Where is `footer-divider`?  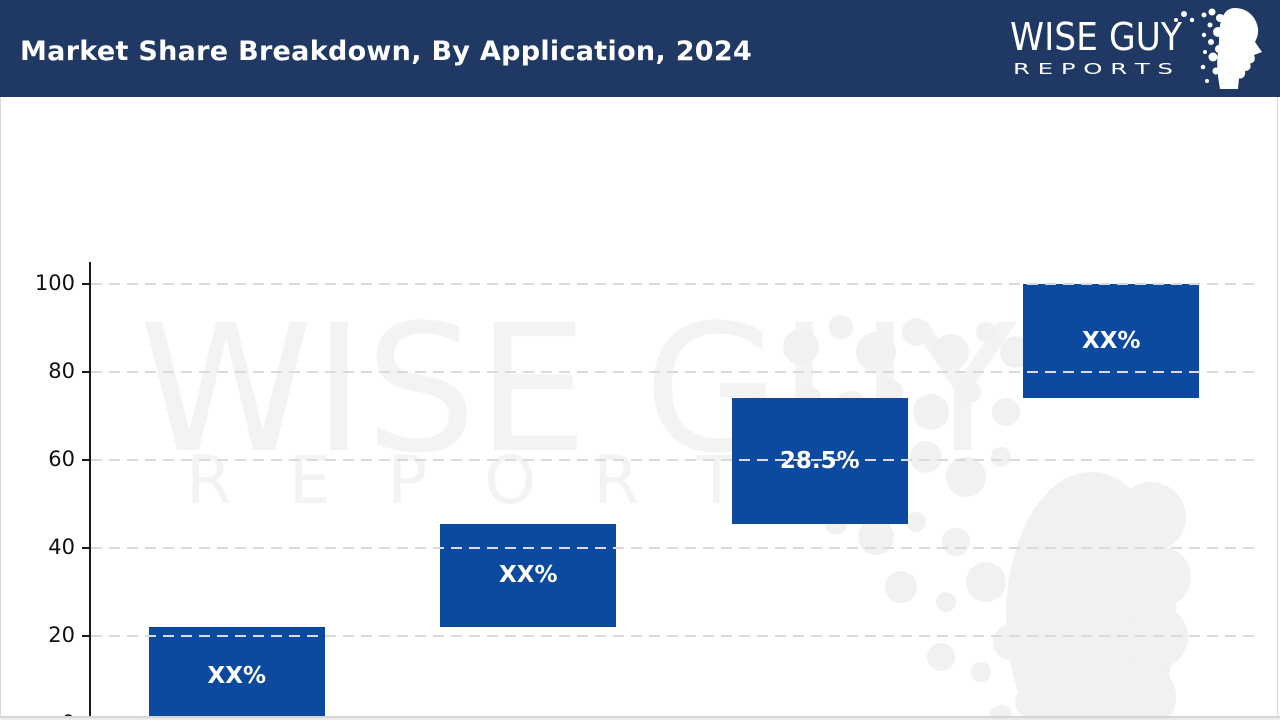 footer-divider is located at coordinates (640, 717).